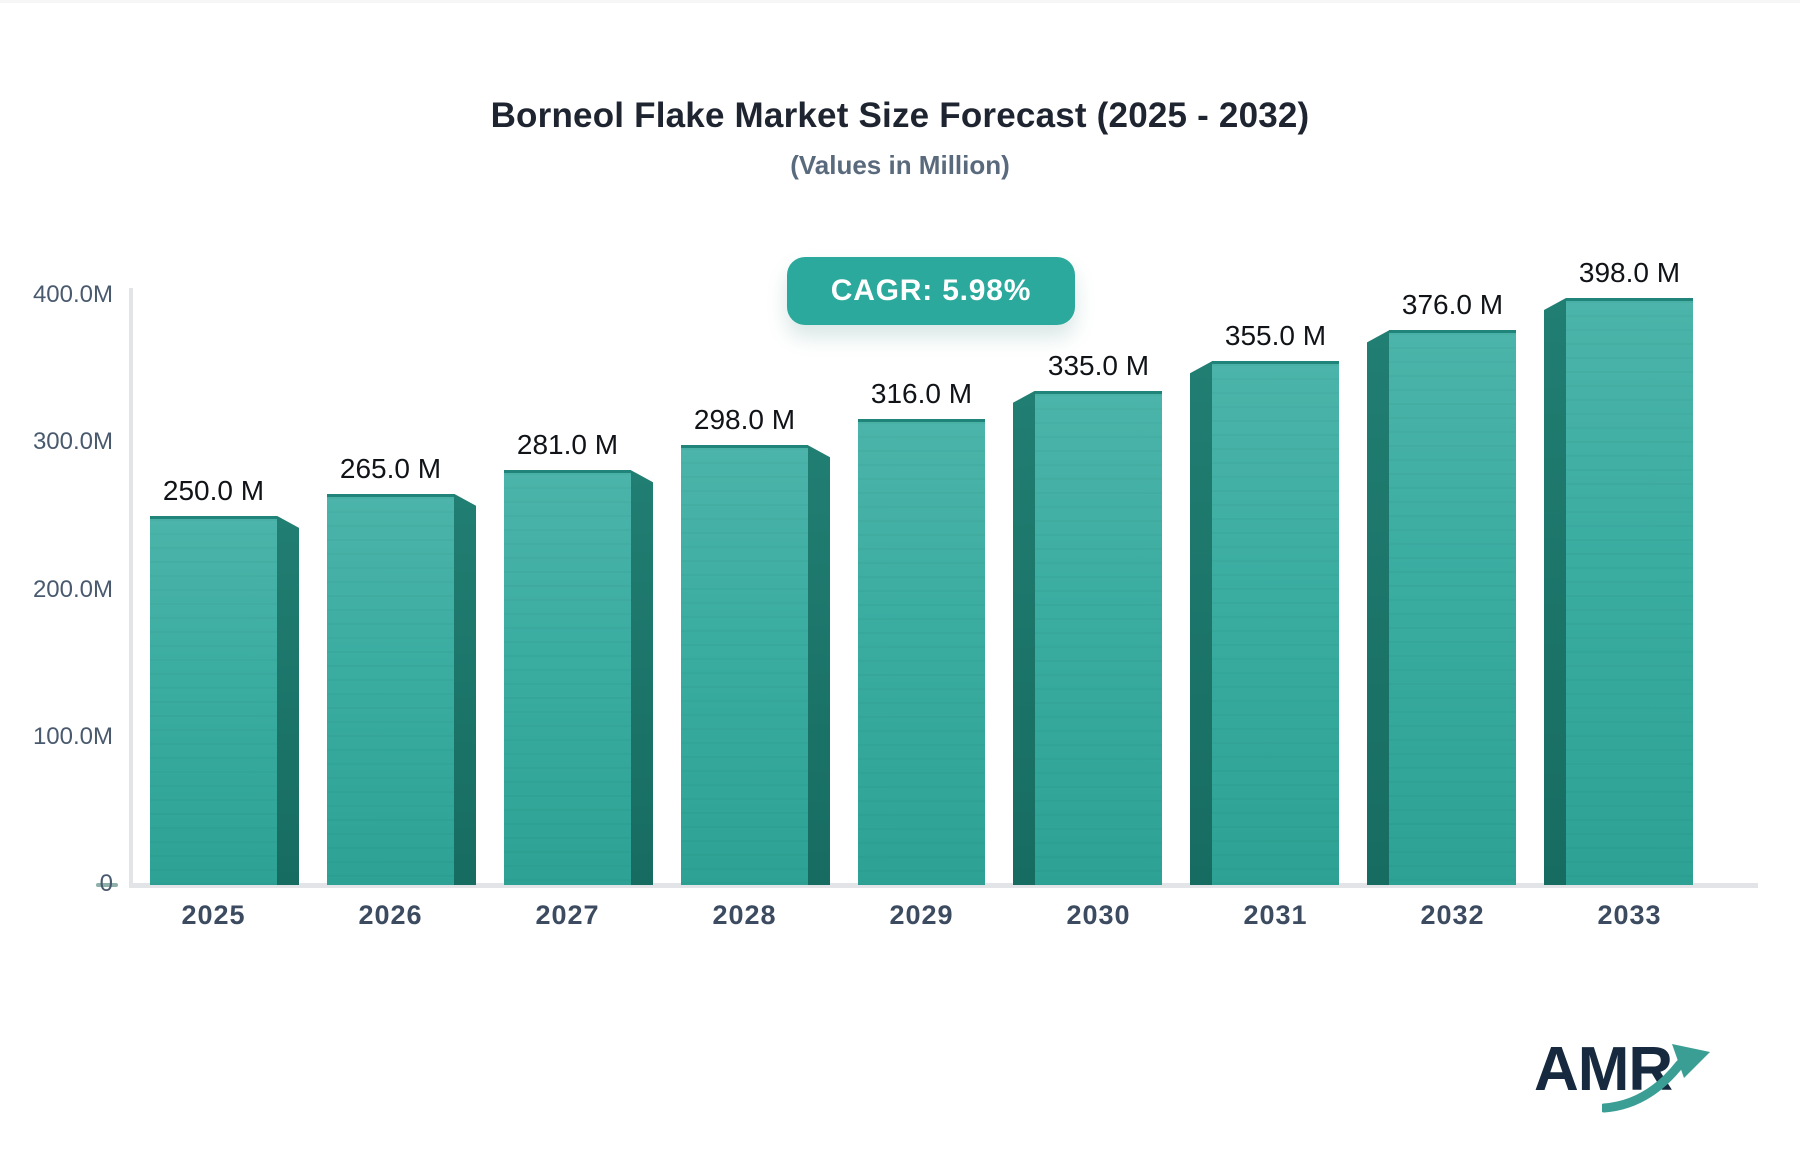 This screenshot has width=1800, height=1156. What do you see at coordinates (921, 651) in the screenshot?
I see `bar-2029` at bounding box center [921, 651].